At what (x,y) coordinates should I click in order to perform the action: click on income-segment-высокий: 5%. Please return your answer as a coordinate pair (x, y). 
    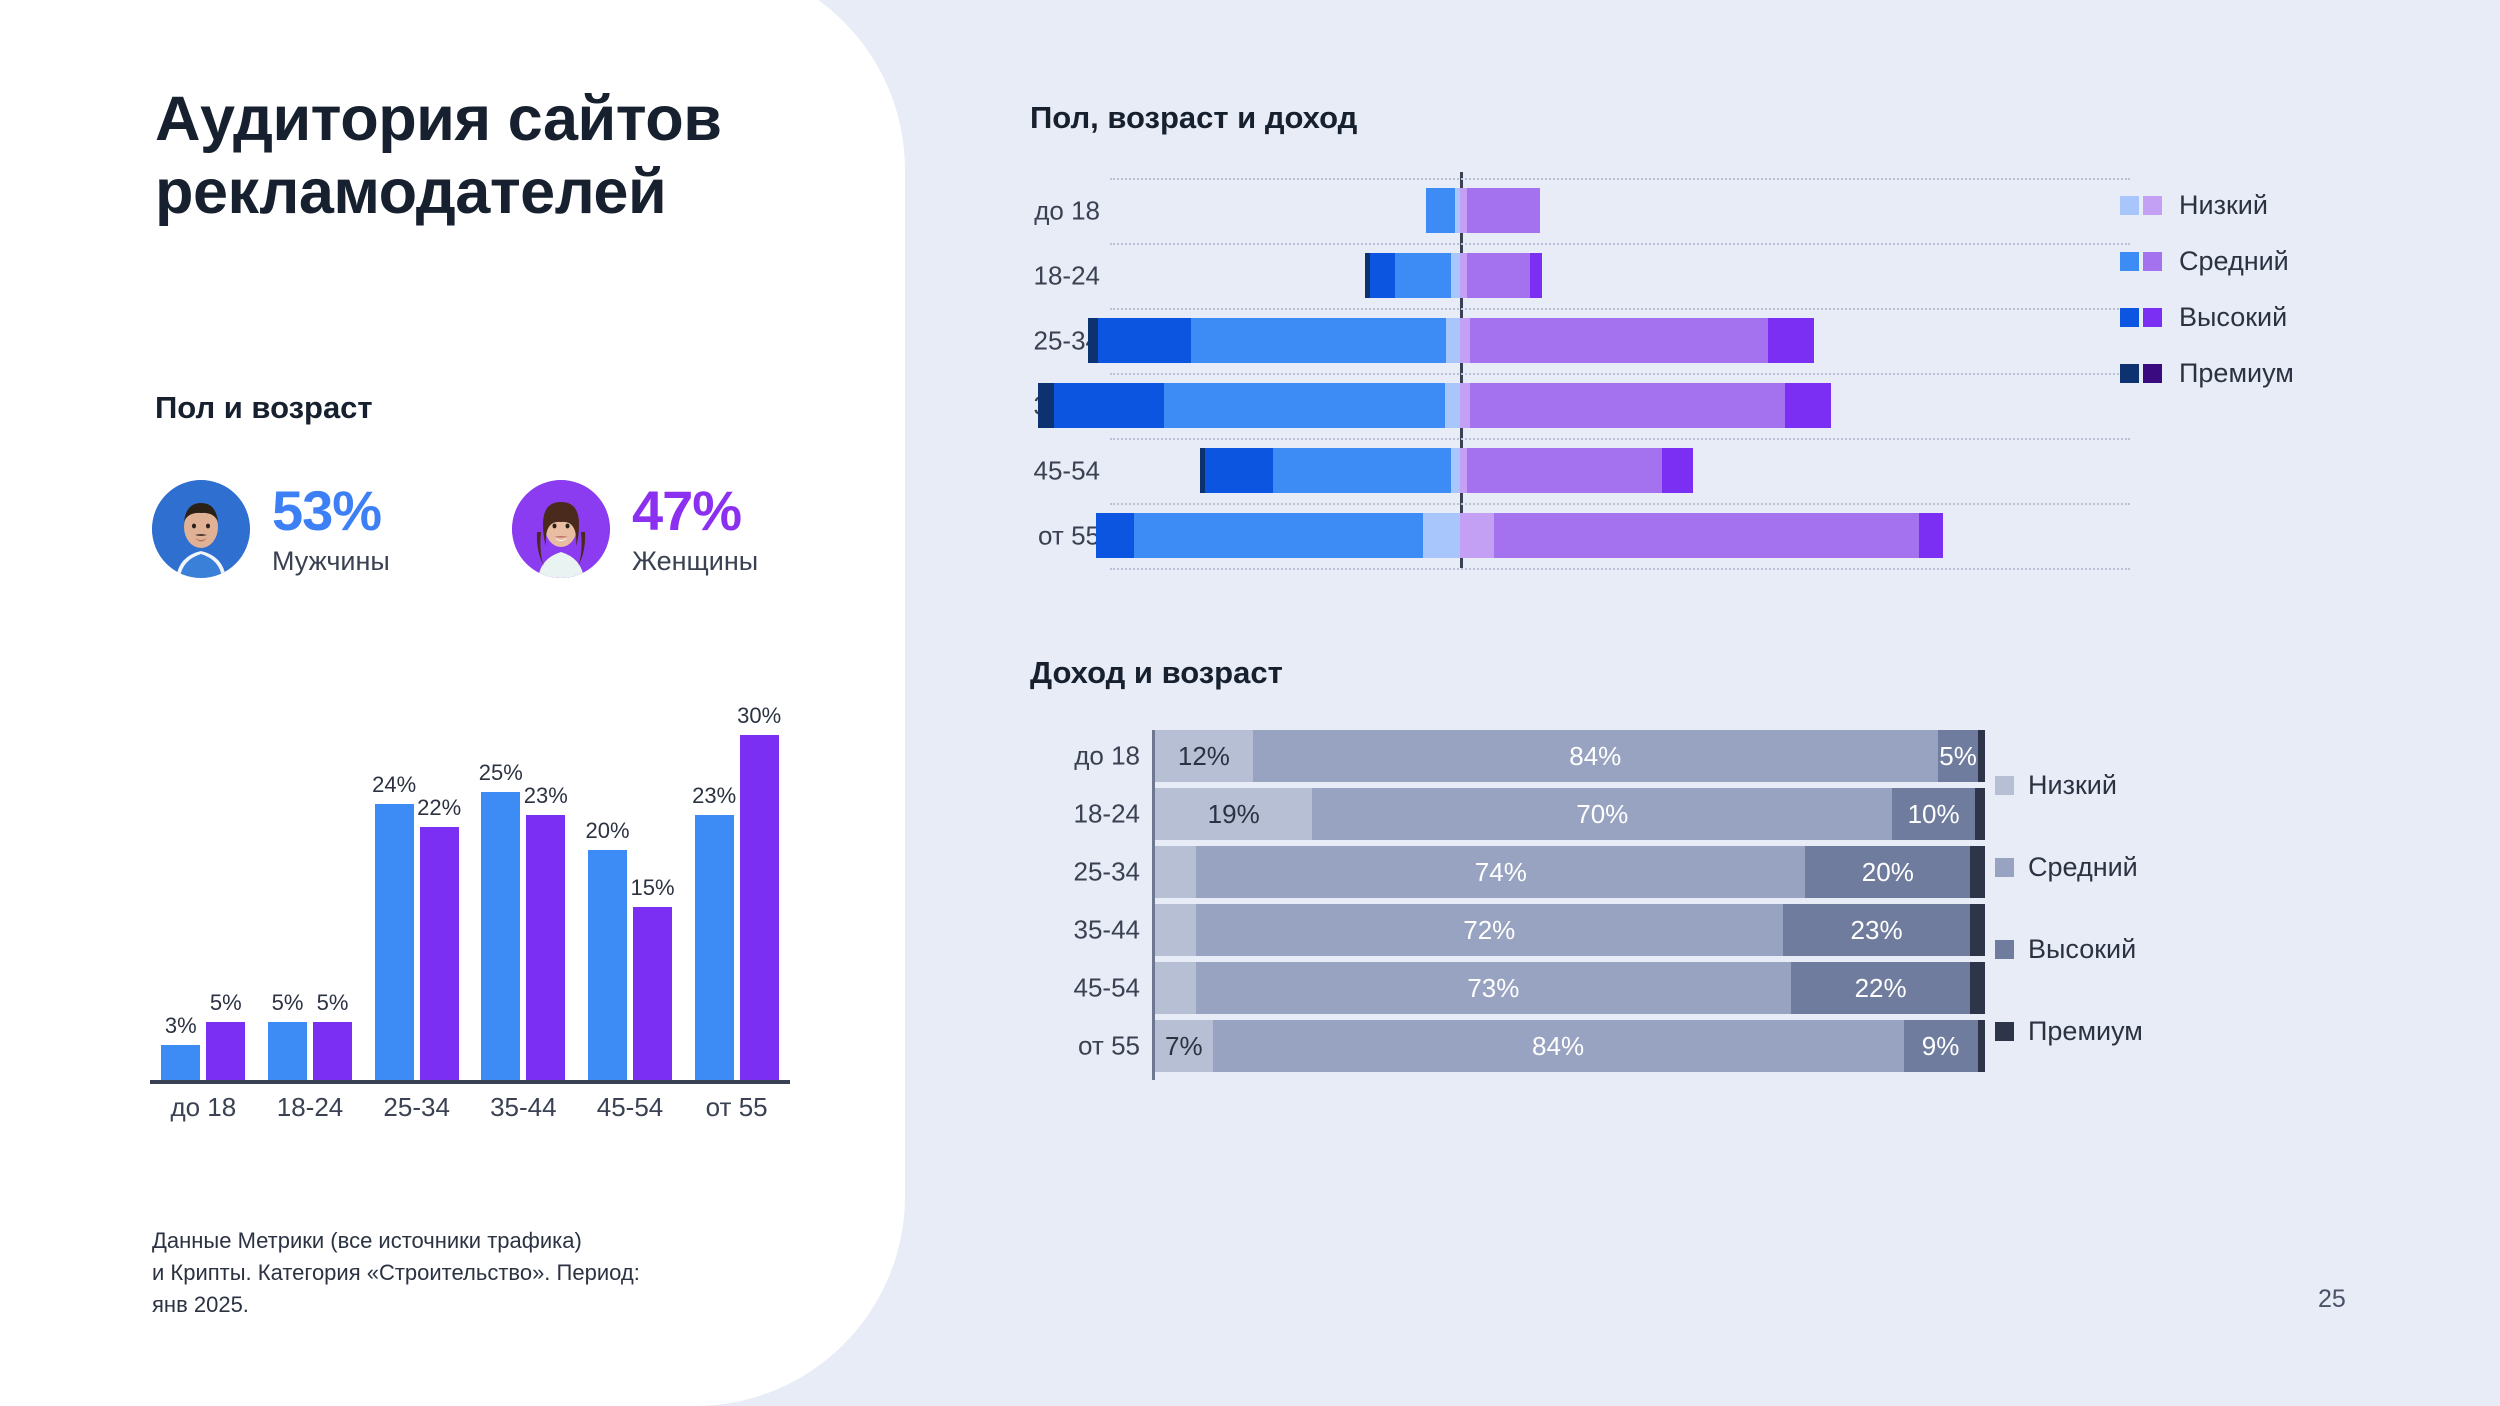
    Looking at the image, I should click on (1958, 756).